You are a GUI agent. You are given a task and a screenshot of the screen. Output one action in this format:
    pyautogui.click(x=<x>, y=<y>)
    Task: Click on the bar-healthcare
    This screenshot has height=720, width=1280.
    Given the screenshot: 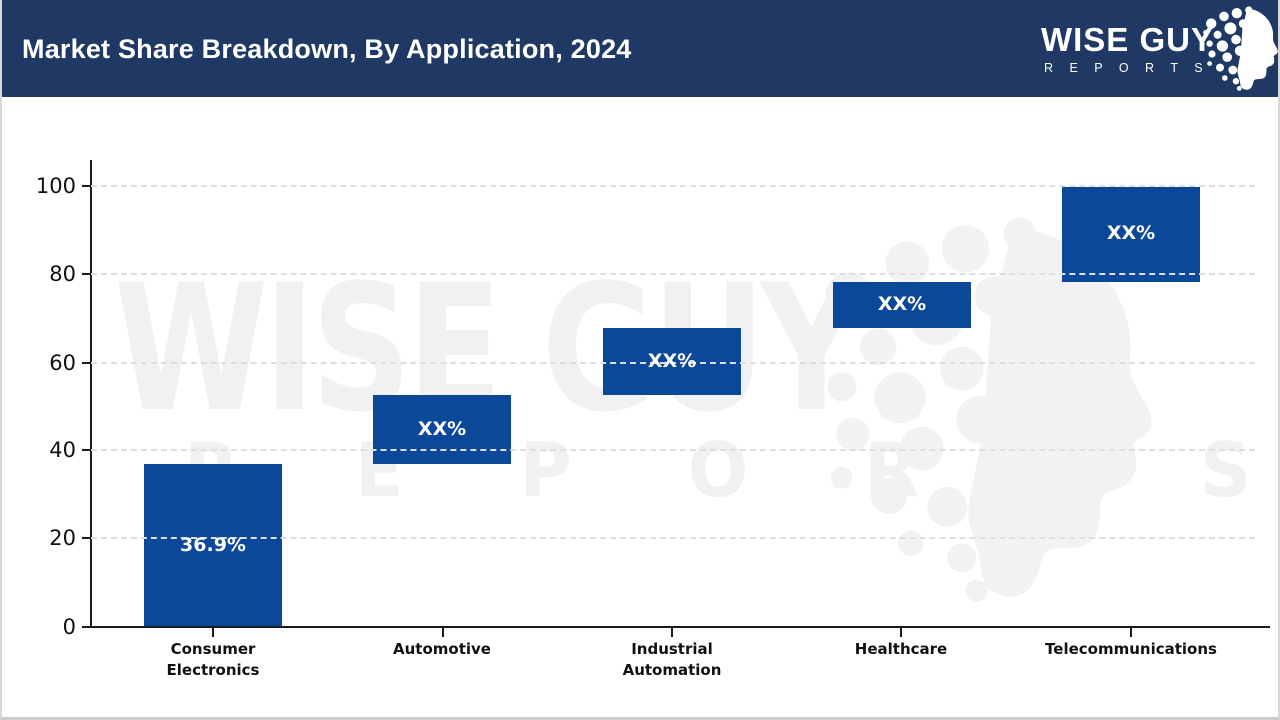 What is the action you would take?
    pyautogui.click(x=902, y=305)
    